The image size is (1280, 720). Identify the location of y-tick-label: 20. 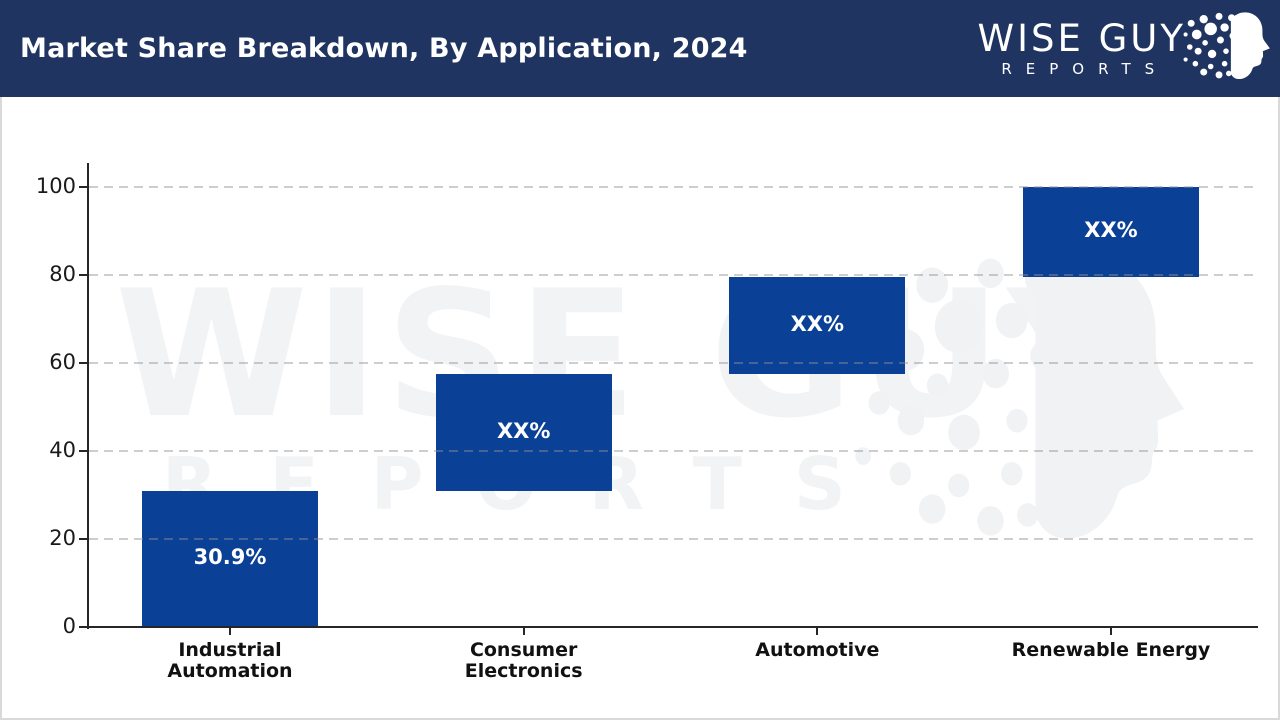
(62, 538).